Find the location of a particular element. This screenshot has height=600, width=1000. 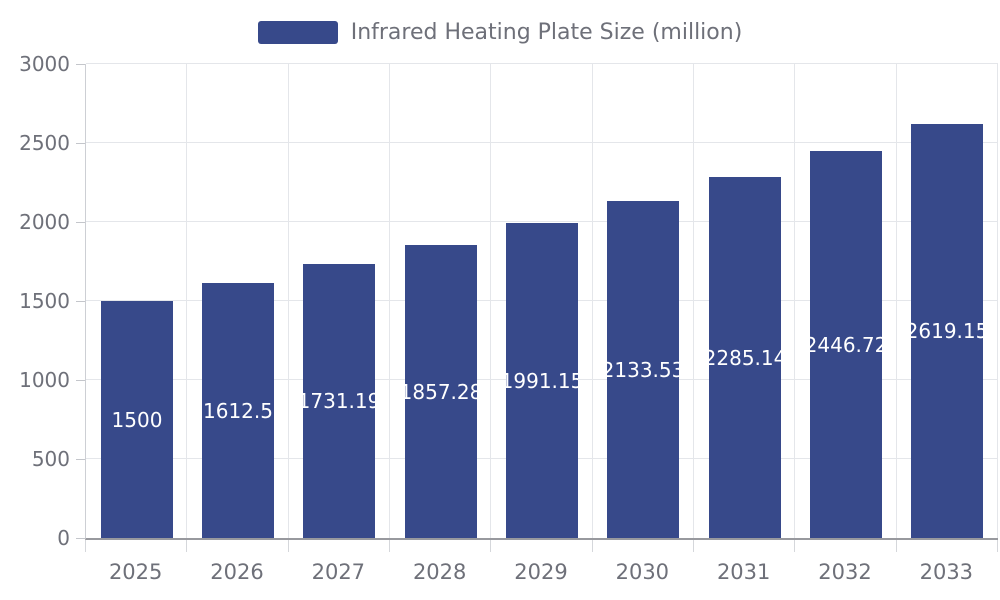

bar-value-label: 1500 is located at coordinates (137, 419).